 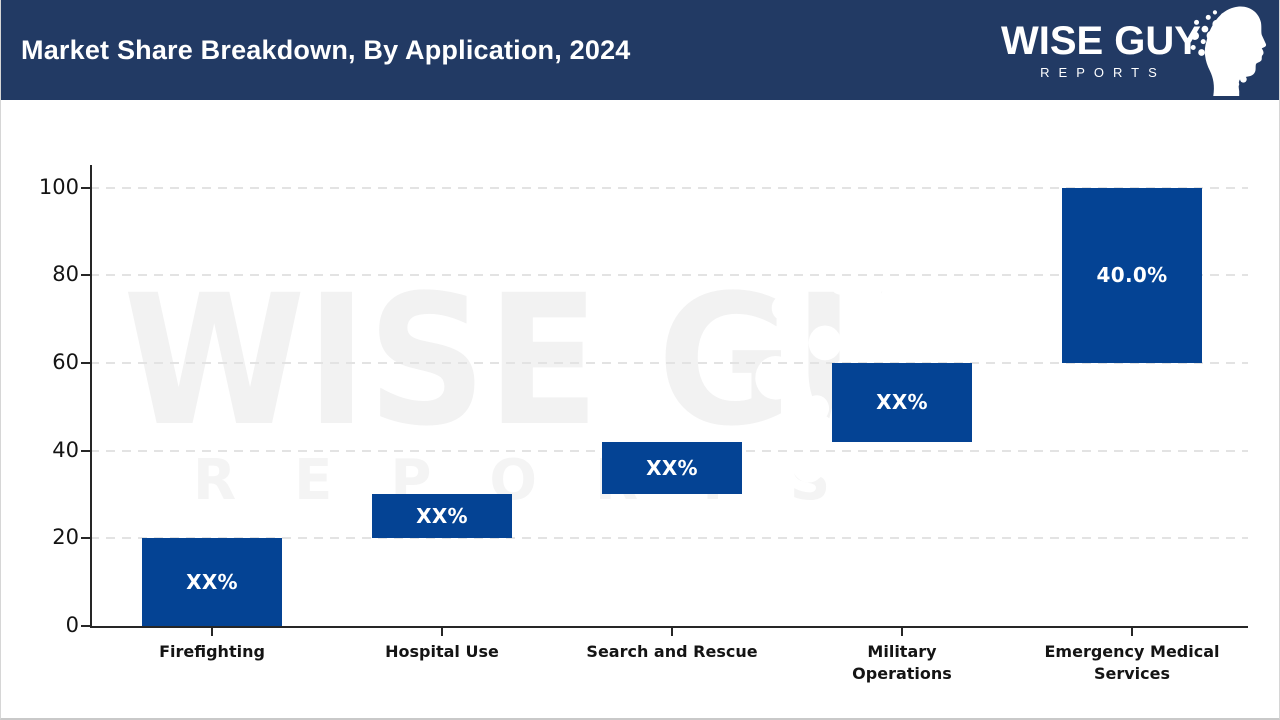 What do you see at coordinates (672, 651) in the screenshot?
I see `x-category-label: Search and Rescue` at bounding box center [672, 651].